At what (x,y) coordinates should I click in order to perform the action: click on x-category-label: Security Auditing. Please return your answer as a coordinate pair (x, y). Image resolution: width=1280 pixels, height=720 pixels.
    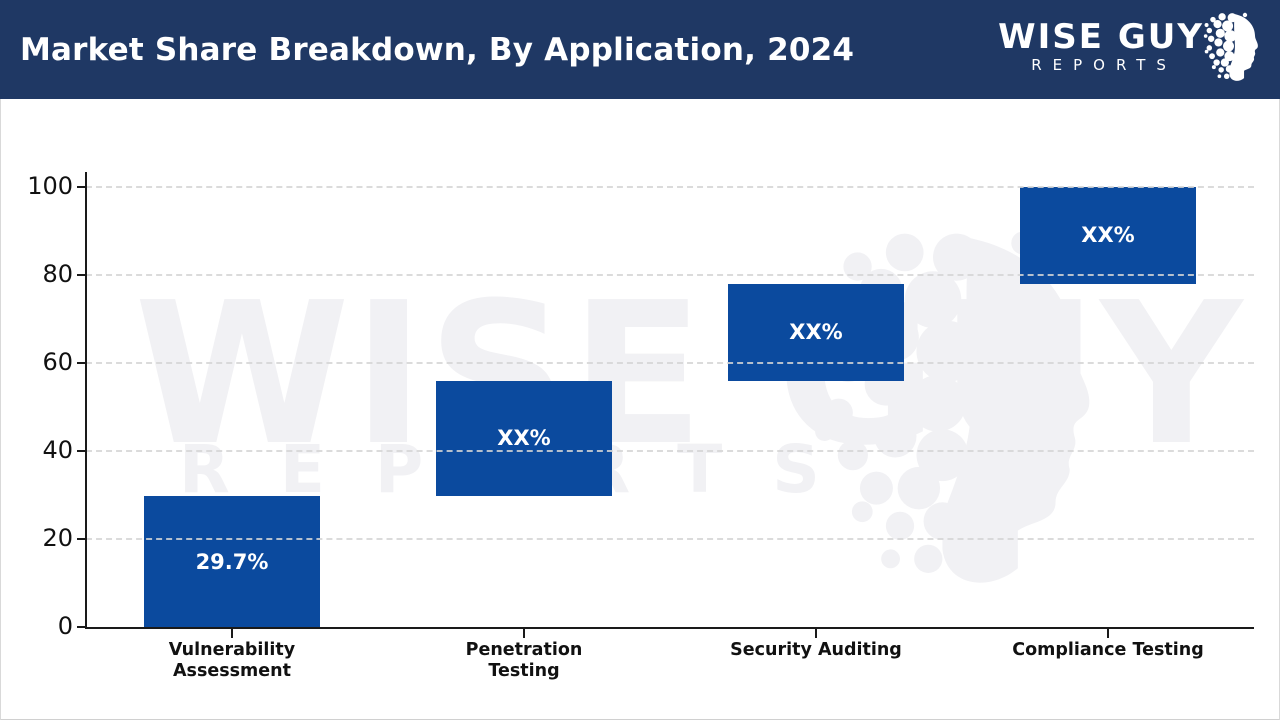
    Looking at the image, I should click on (816, 650).